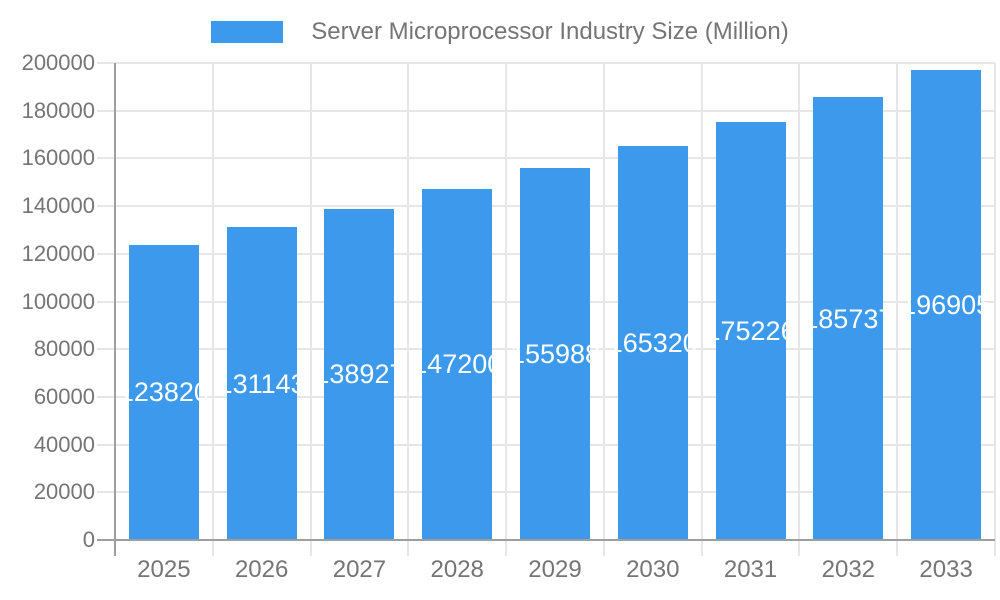 The height and width of the screenshot is (600, 1000). I want to click on y-axis-tick-label: 120000, so click(58, 253).